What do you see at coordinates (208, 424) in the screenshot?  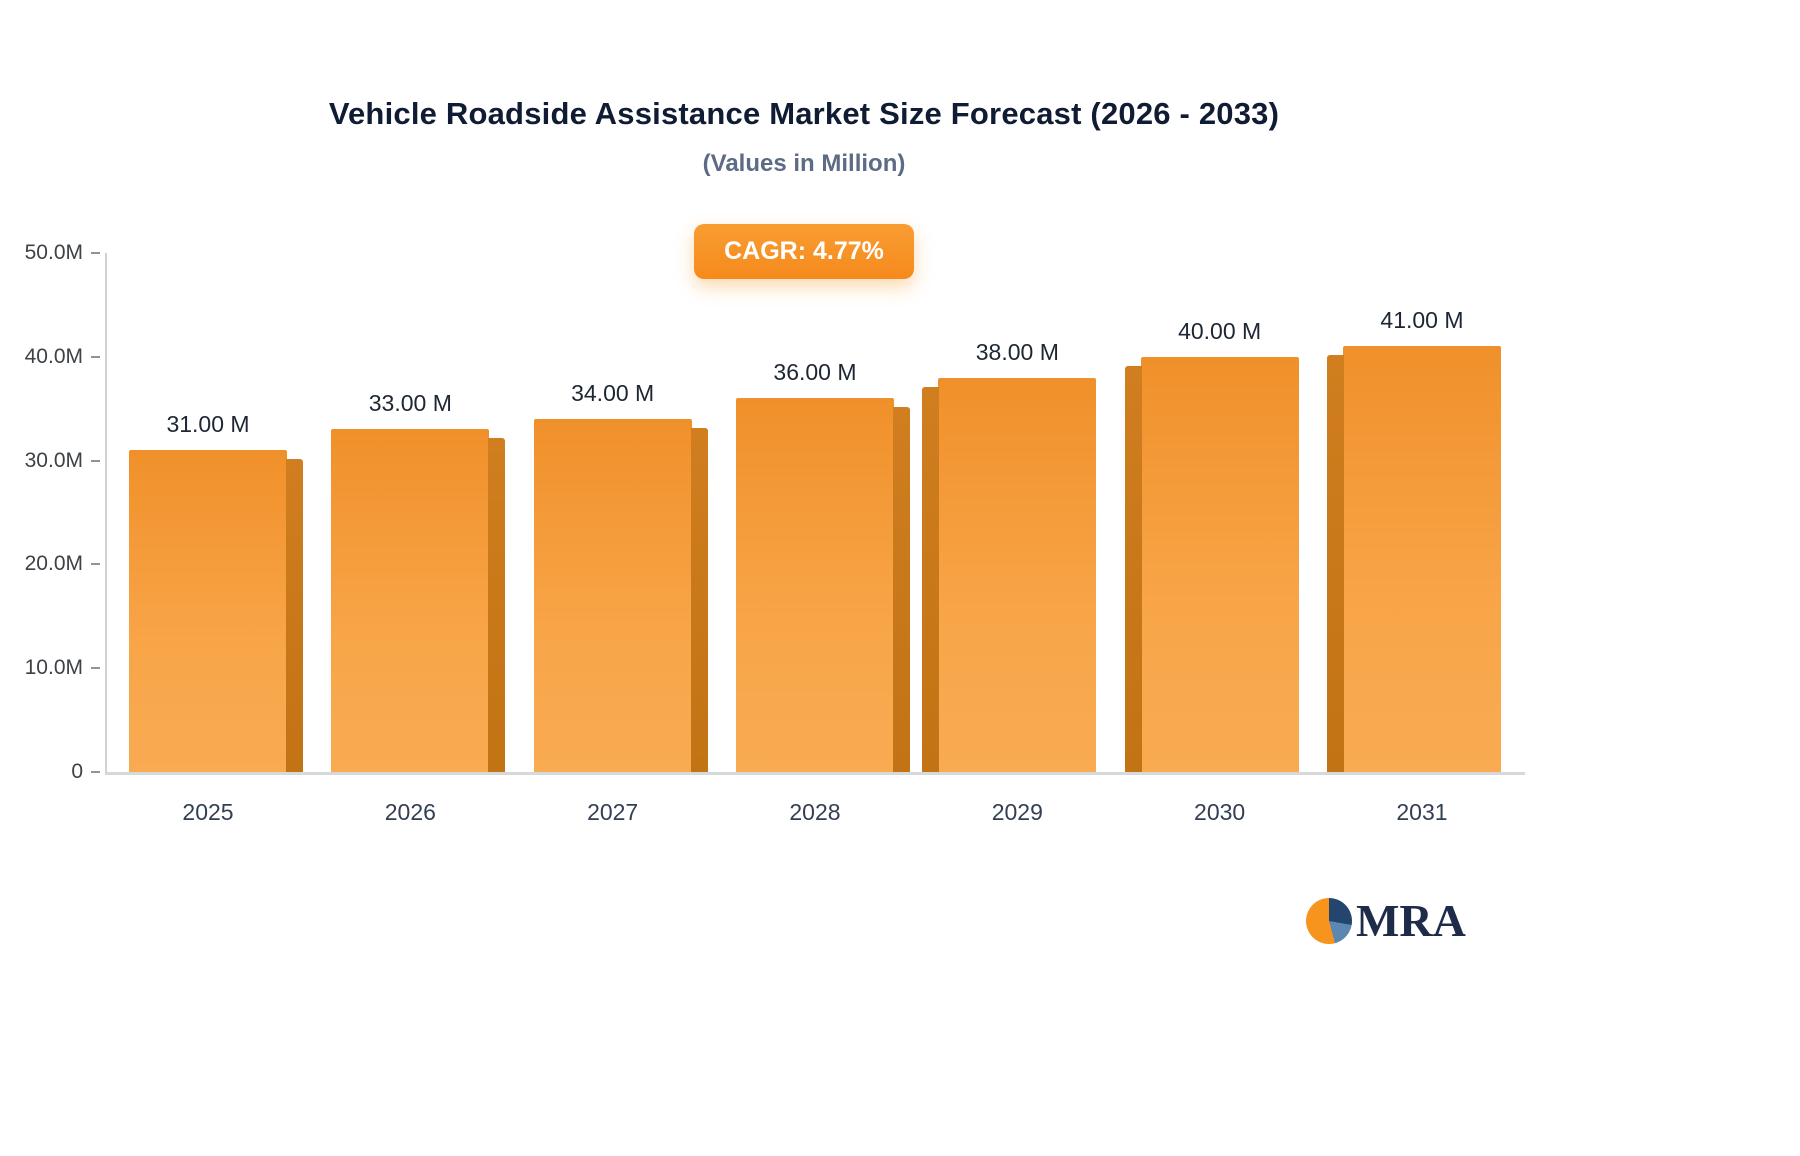 I see `bar-value-label: 31.00 M` at bounding box center [208, 424].